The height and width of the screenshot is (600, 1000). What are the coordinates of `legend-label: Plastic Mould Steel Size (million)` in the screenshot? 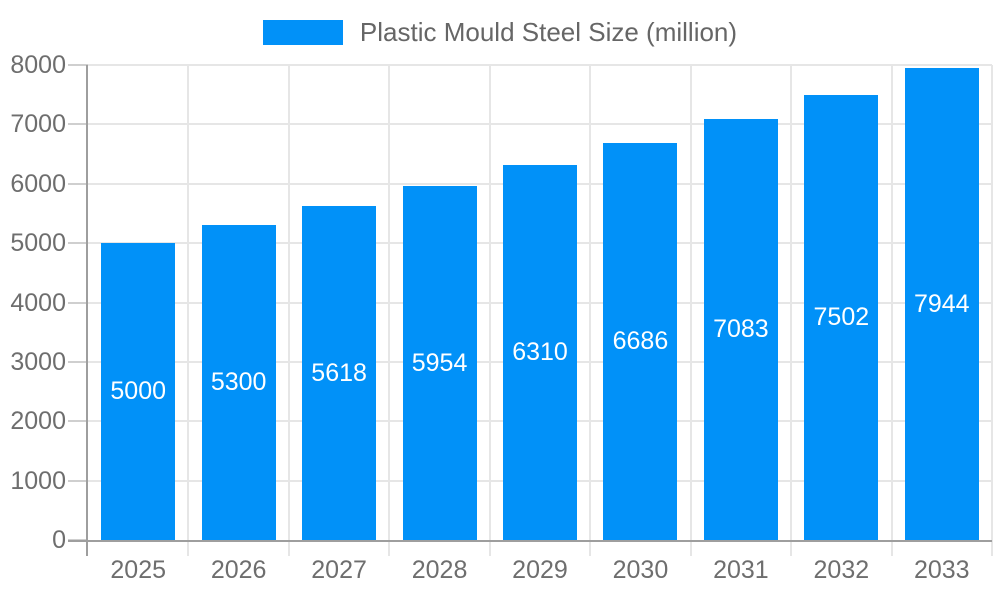 It's located at (548, 31).